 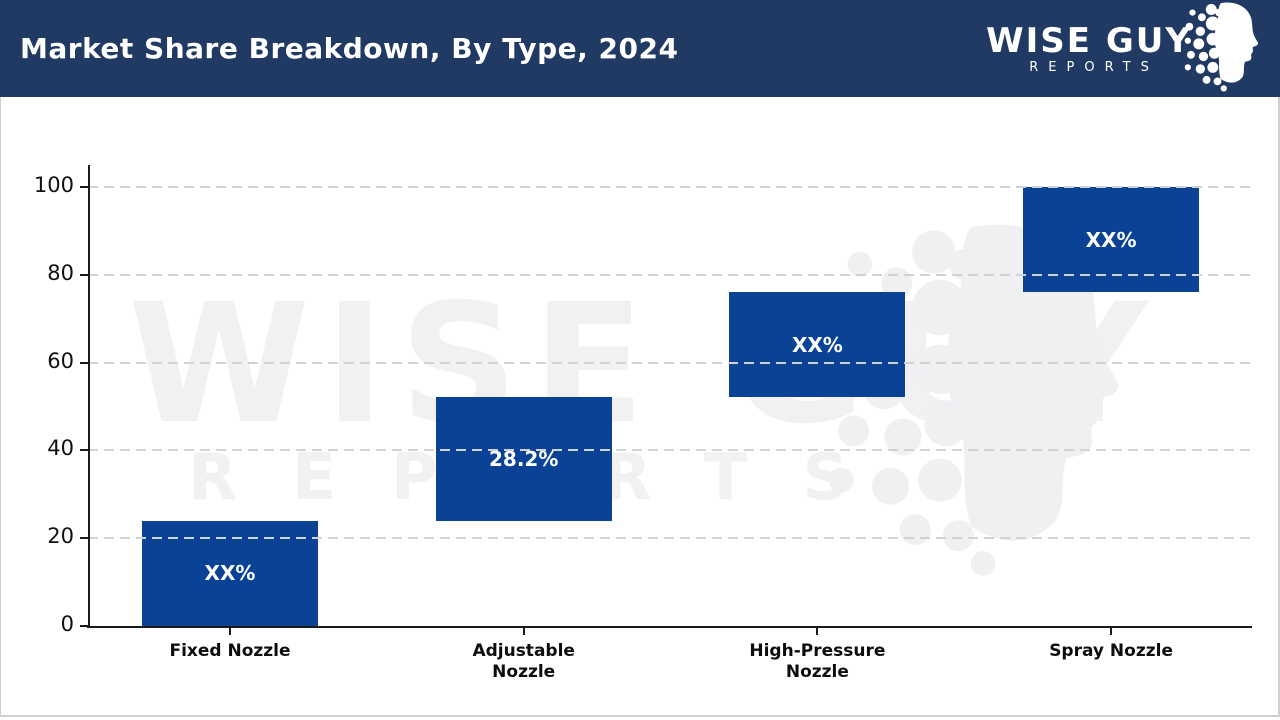 I want to click on frame-right-line, so click(x=1279, y=407).